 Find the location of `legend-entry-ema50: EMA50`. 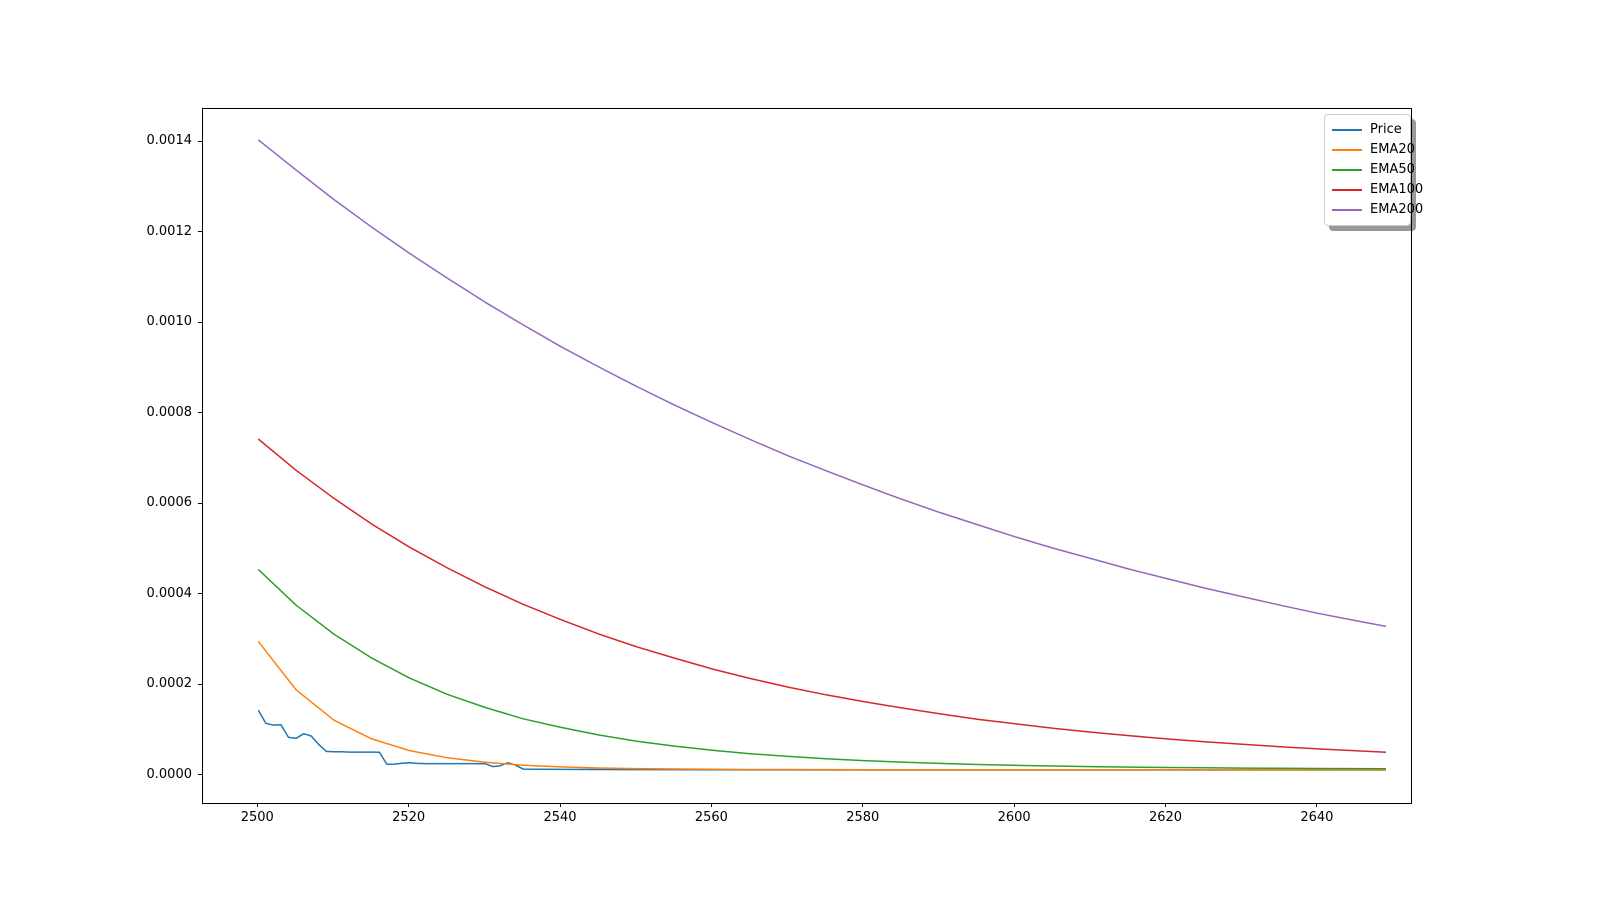

legend-entry-ema50: EMA50 is located at coordinates (1373, 170).